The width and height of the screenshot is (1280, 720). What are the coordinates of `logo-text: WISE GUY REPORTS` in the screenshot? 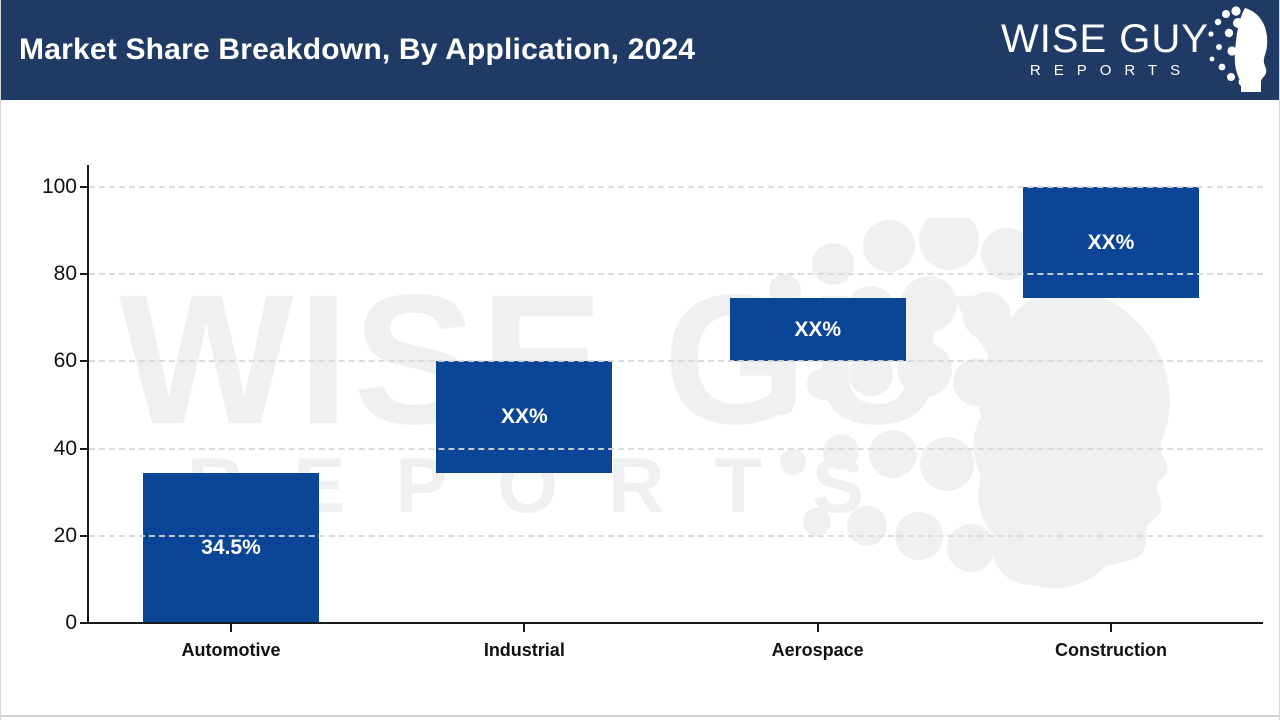 It's located at (1105, 48).